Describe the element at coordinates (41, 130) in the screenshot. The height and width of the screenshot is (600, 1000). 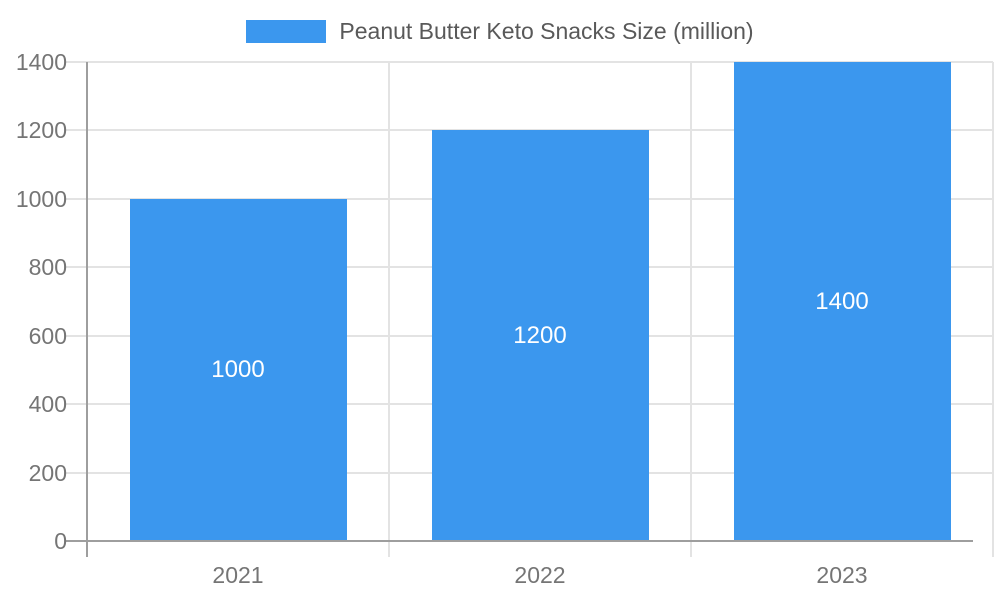
I see `y-axis-tick-label: 1200` at that location.